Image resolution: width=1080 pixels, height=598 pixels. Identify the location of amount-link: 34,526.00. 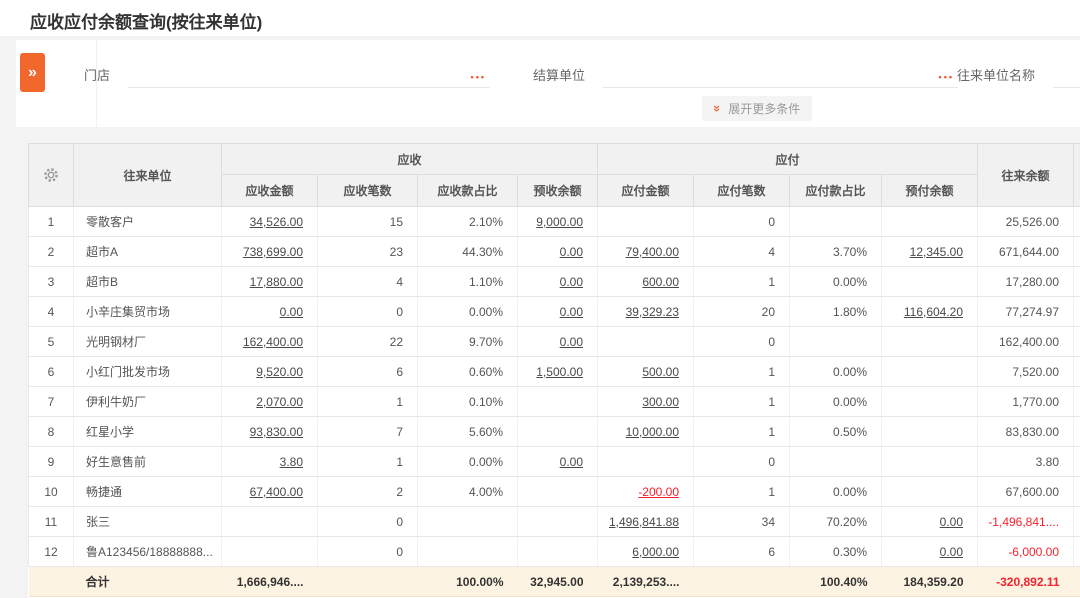
(276, 221).